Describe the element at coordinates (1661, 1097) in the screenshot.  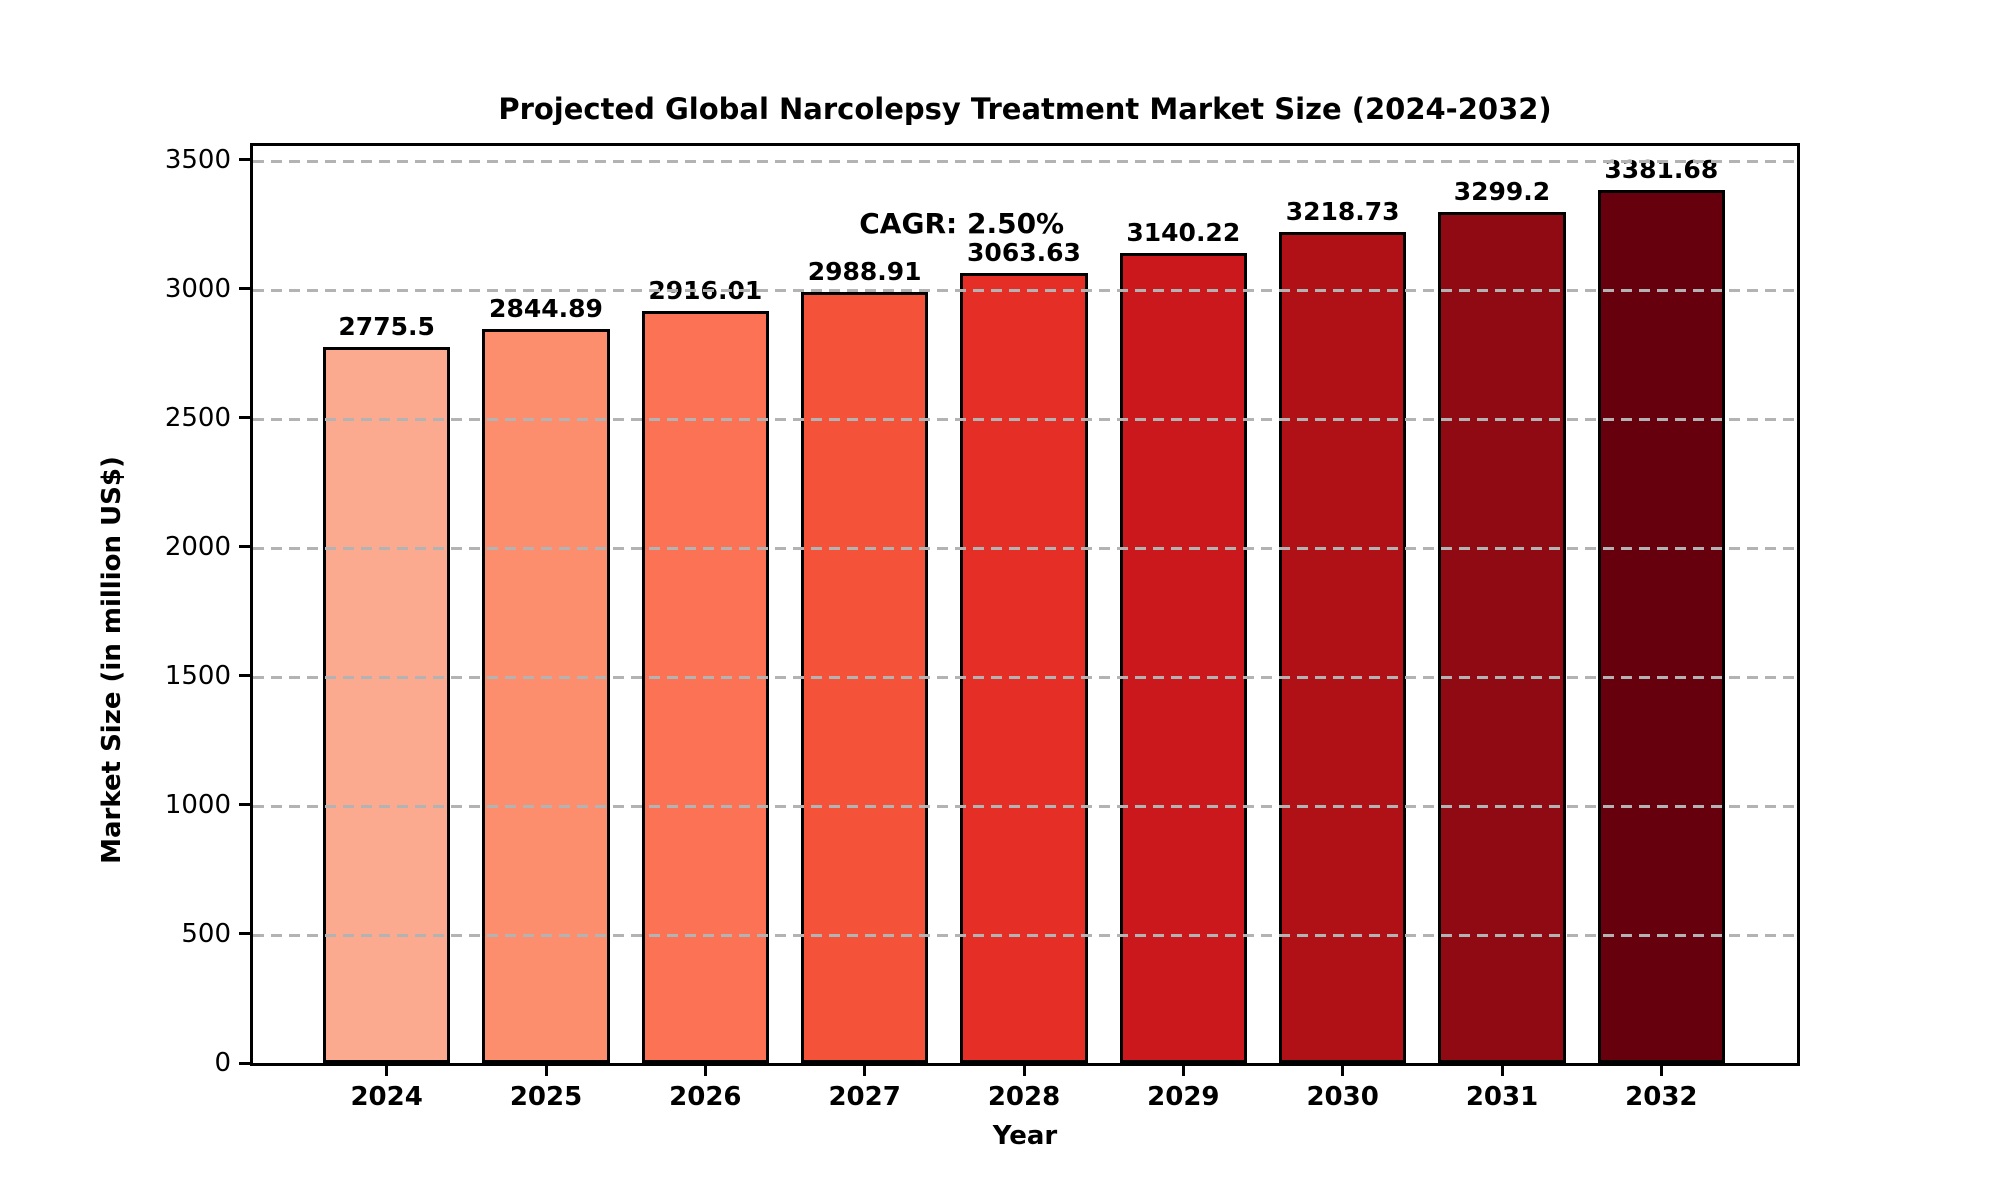
I see `x-tick-label-2032: 2032` at that location.